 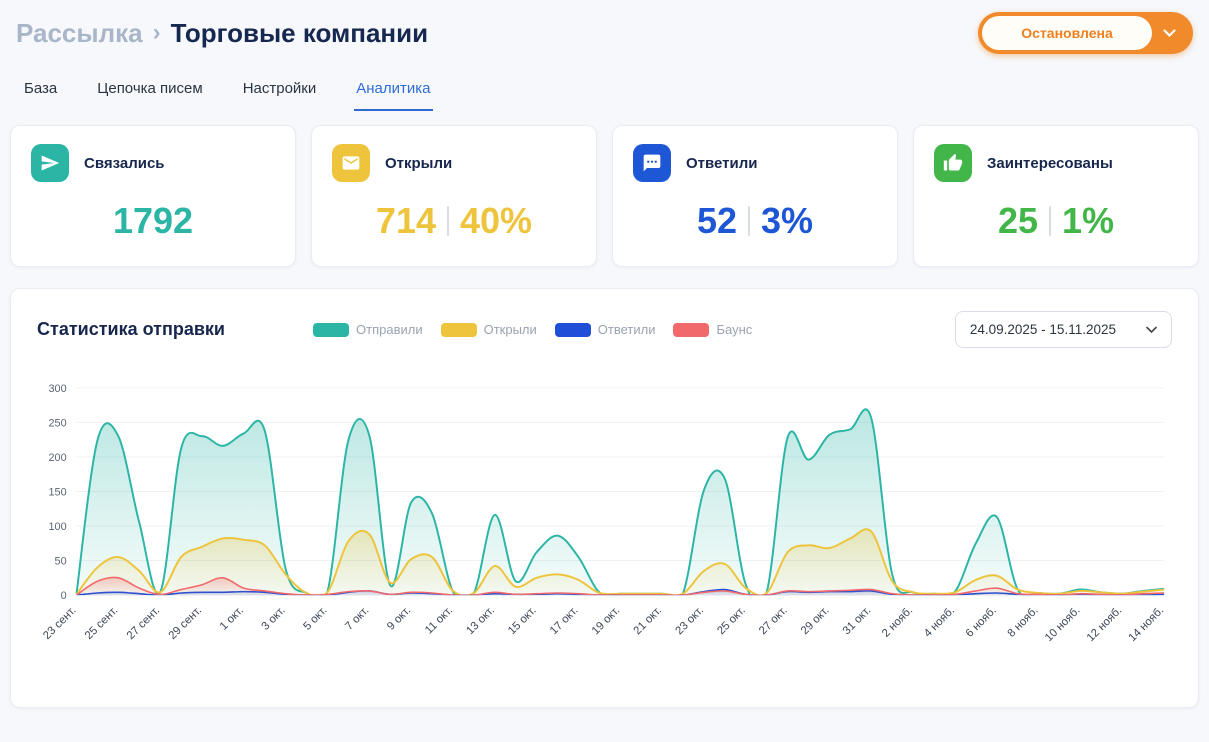 What do you see at coordinates (124, 163) in the screenshot?
I see `stat-label: Связались` at bounding box center [124, 163].